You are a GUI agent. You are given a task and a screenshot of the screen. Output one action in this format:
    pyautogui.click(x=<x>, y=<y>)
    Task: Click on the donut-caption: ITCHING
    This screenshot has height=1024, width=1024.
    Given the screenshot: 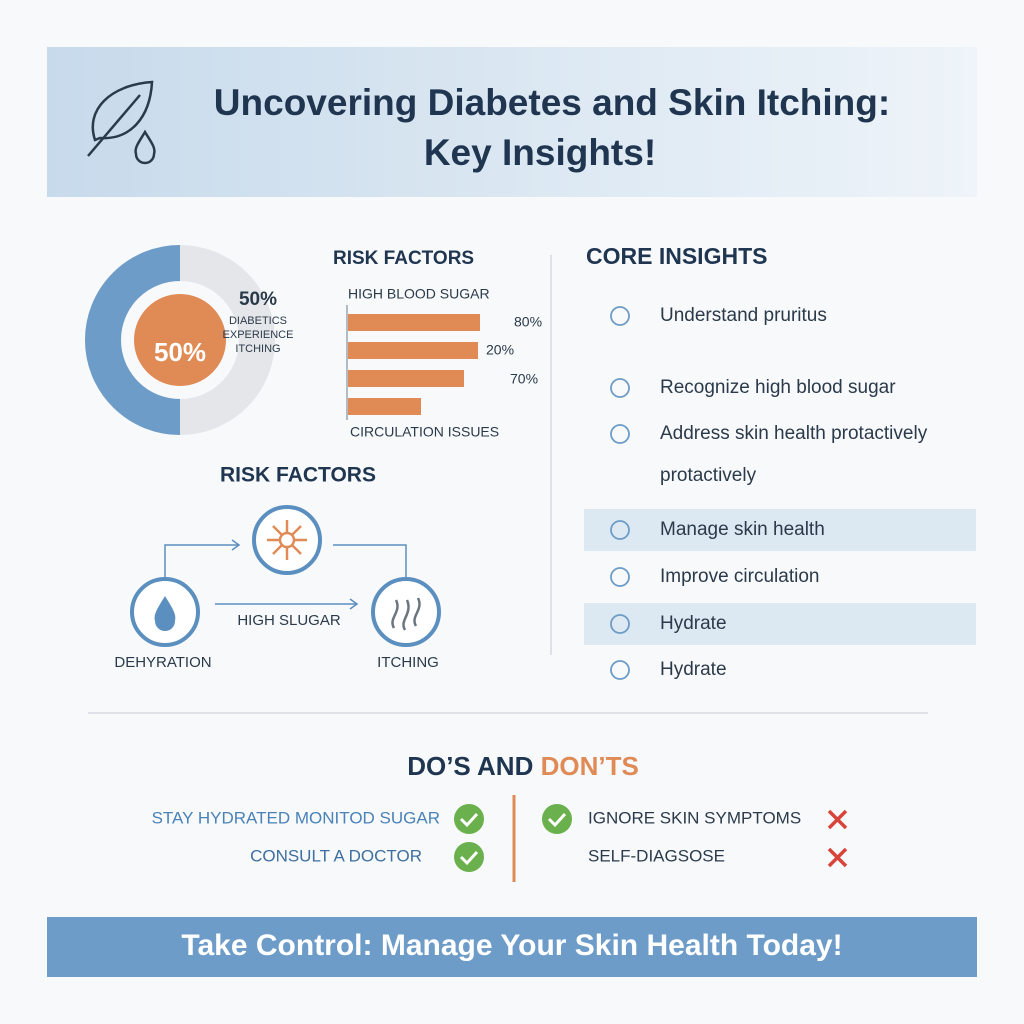 What is the action you would take?
    pyautogui.click(x=257, y=349)
    